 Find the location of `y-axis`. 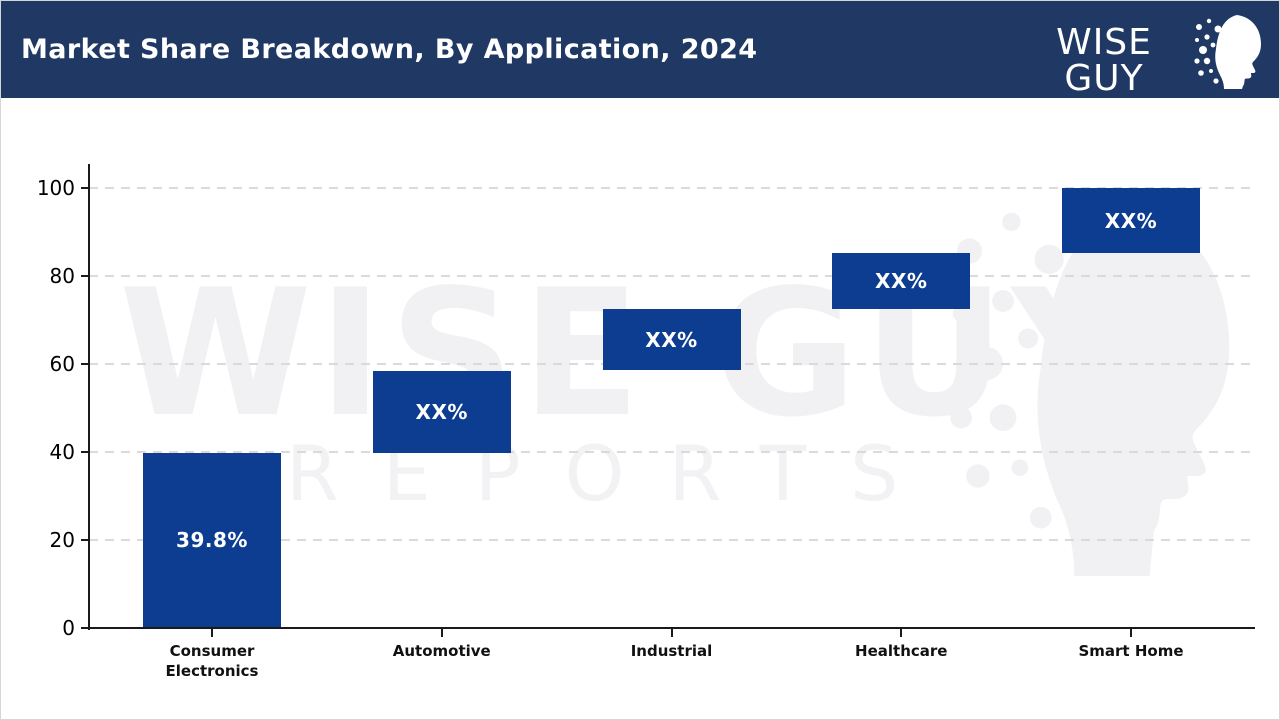

y-axis is located at coordinates (89, 397).